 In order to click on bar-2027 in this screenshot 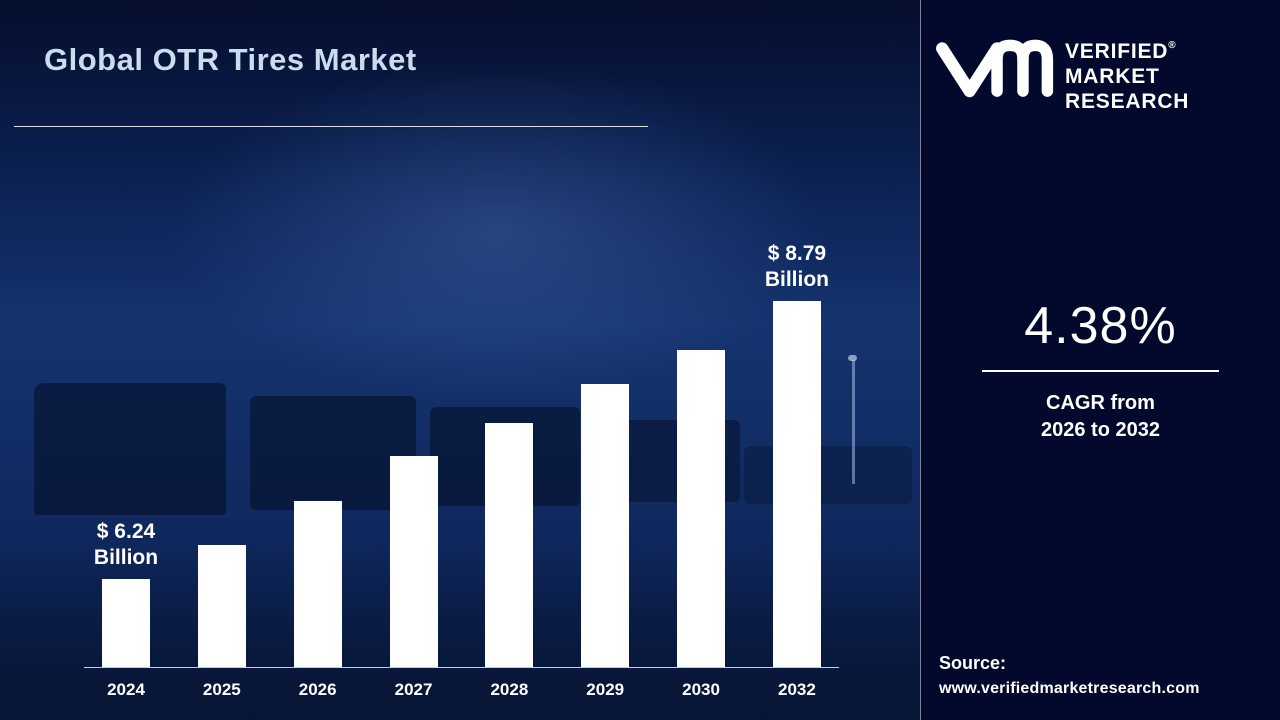, I will do `click(413, 561)`.